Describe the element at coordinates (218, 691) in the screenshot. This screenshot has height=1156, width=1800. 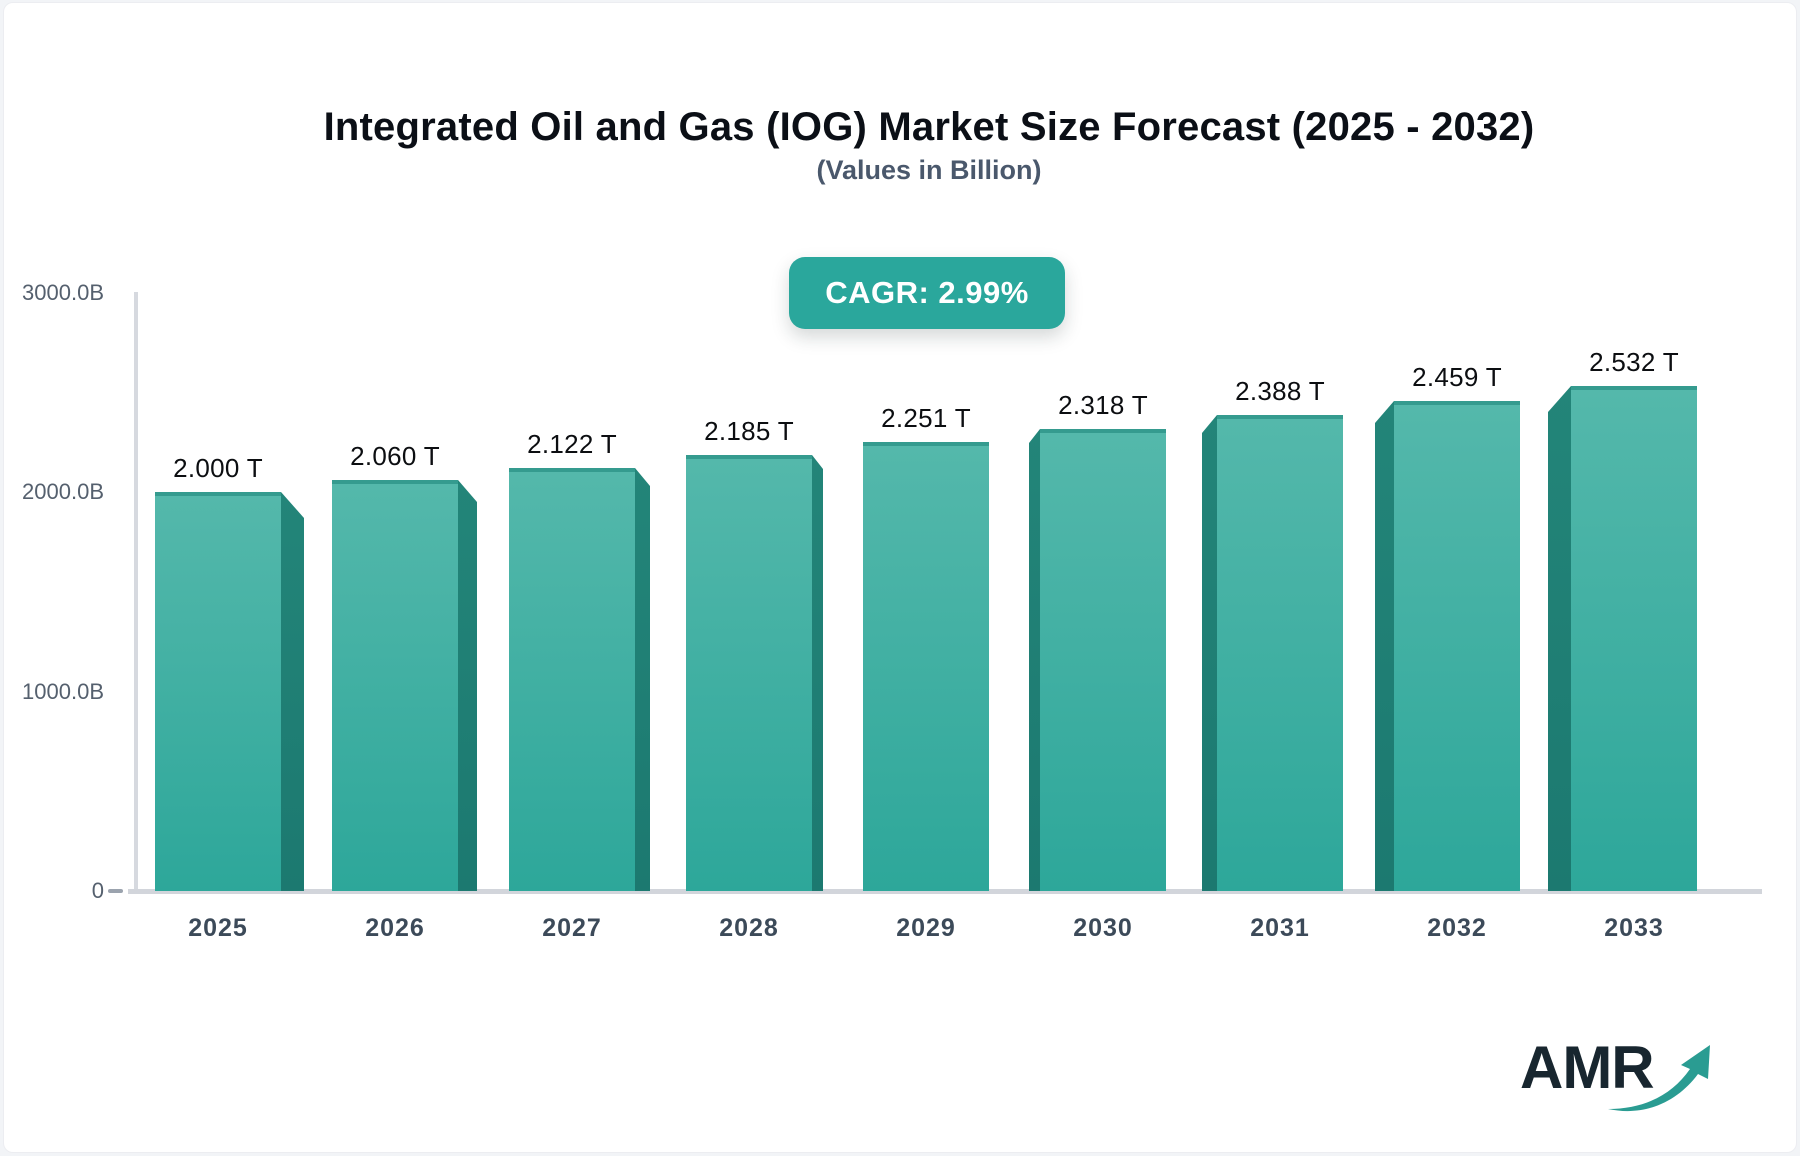
I see `bar-2025` at that location.